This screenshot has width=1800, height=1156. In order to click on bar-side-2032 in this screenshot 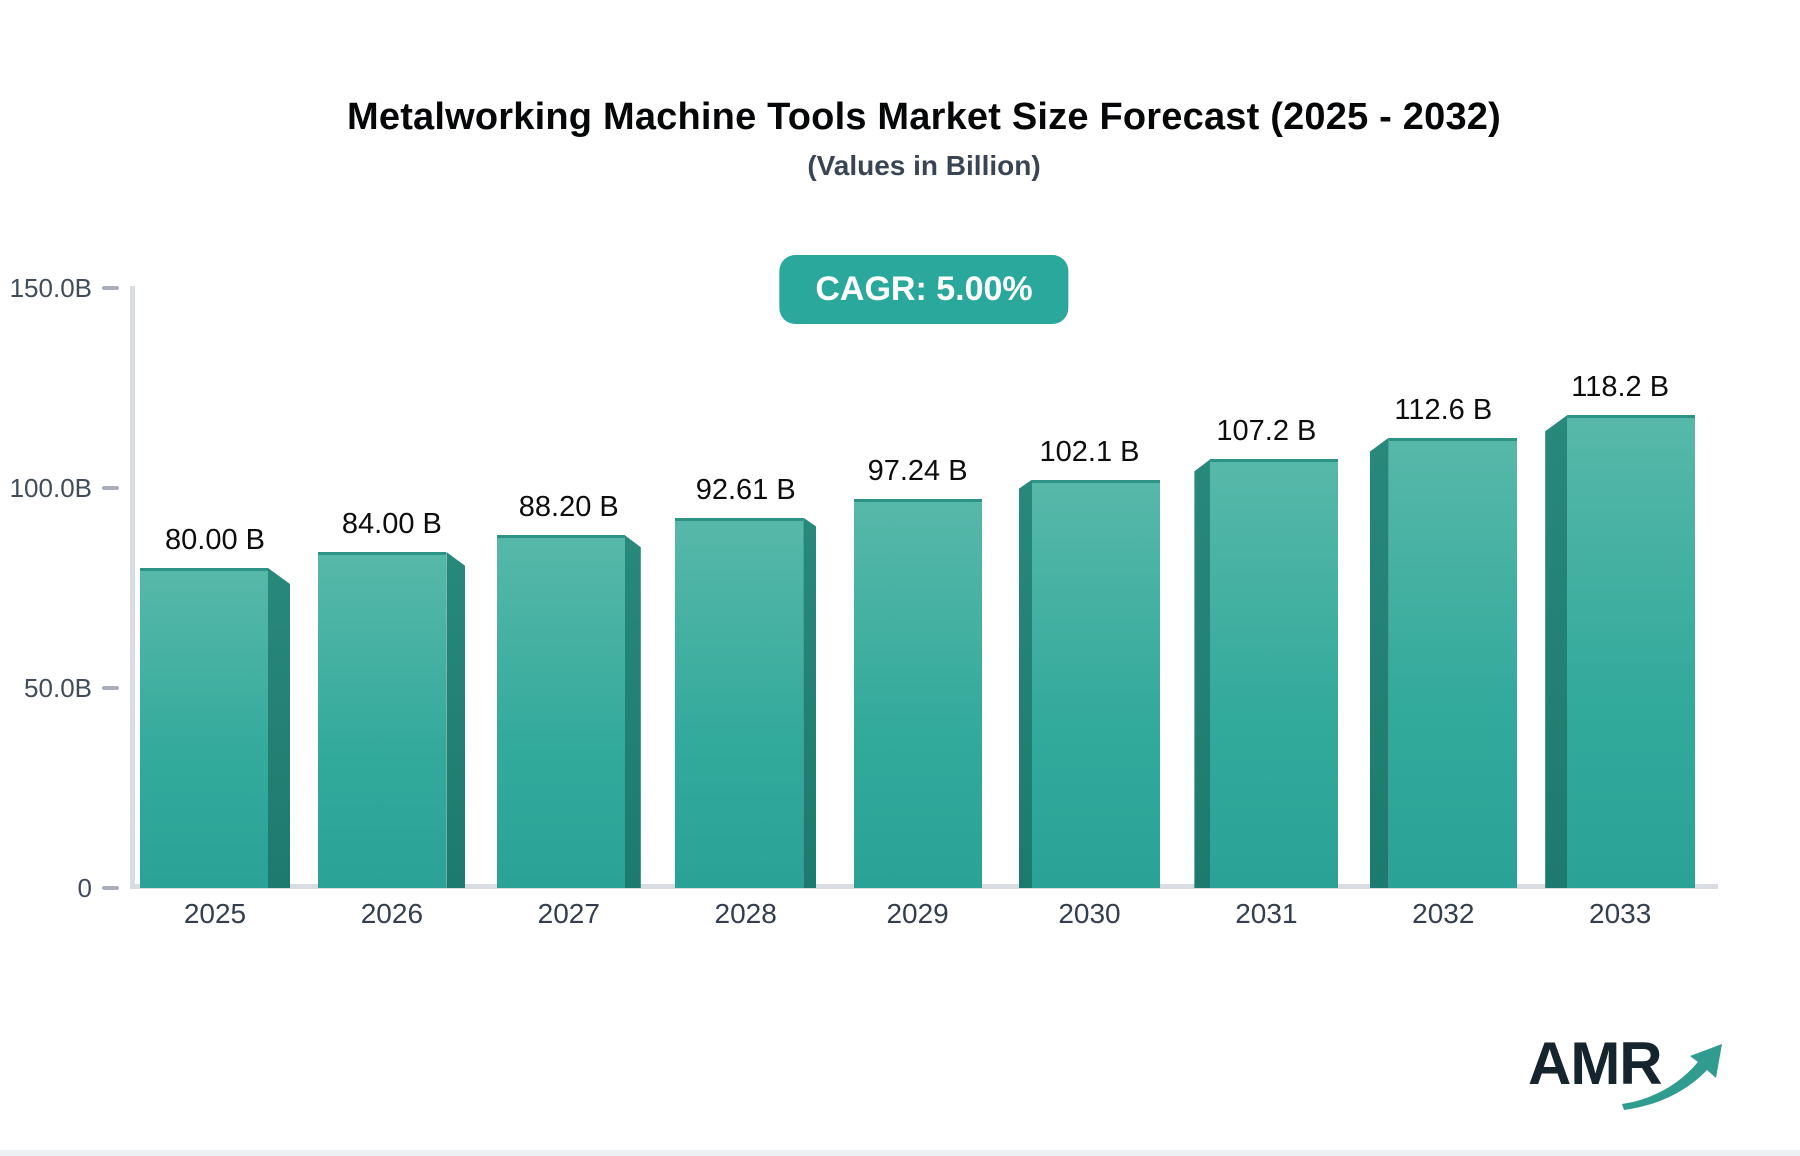, I will do `click(1379, 662)`.